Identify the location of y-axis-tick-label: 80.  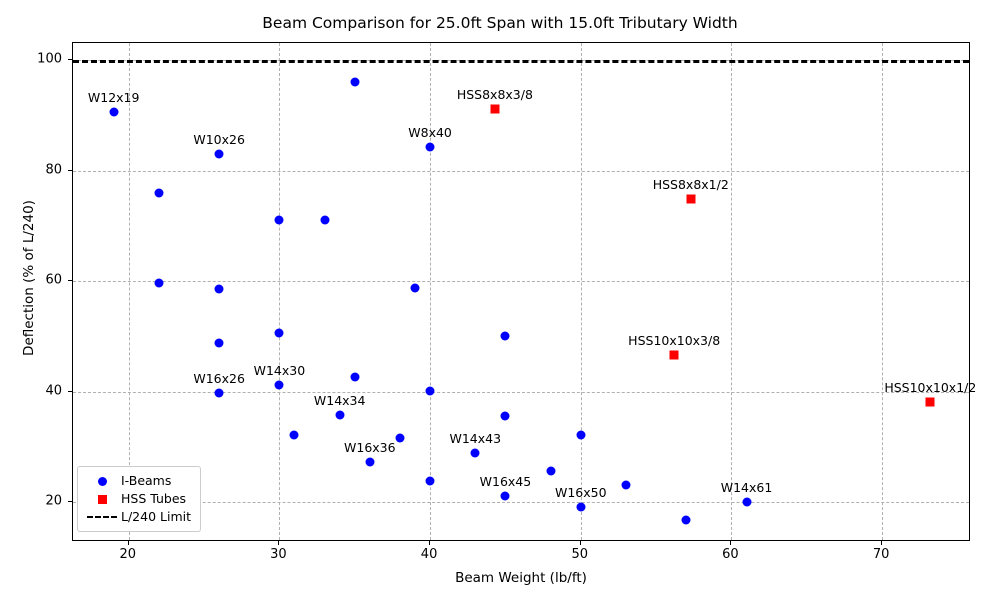
(53, 170).